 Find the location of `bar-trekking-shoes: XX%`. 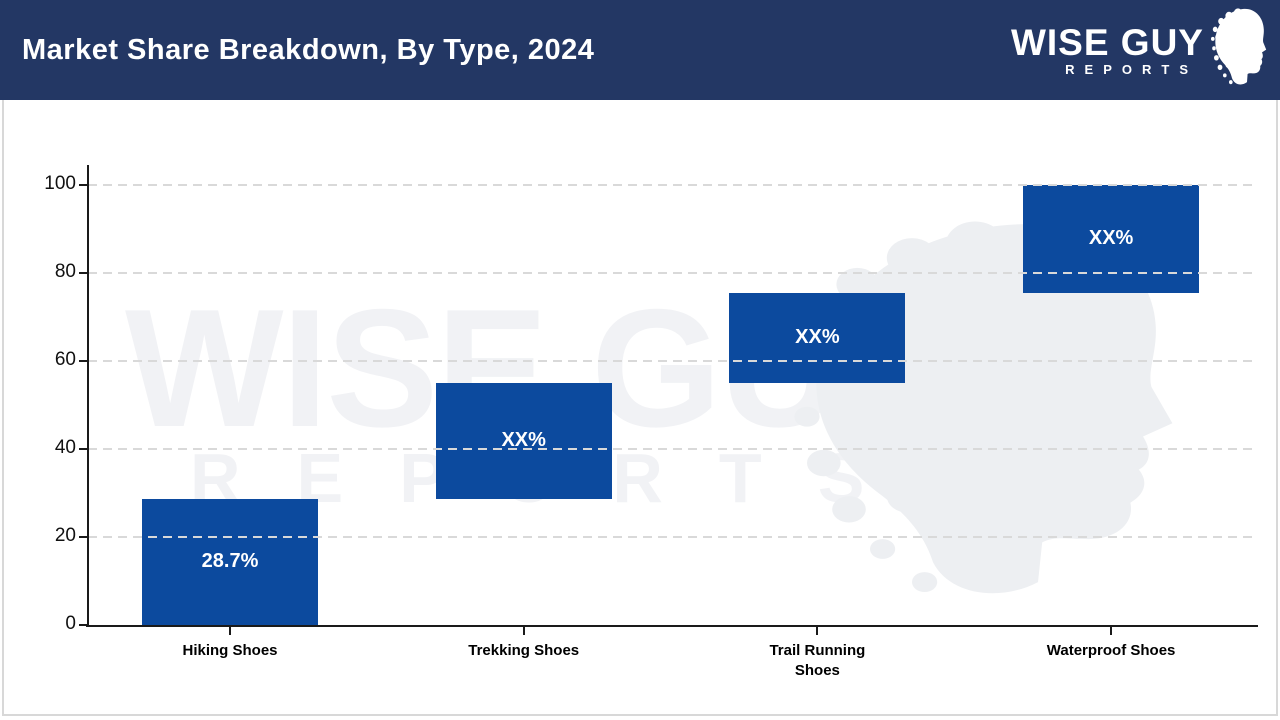

bar-trekking-shoes: XX% is located at coordinates (523, 441).